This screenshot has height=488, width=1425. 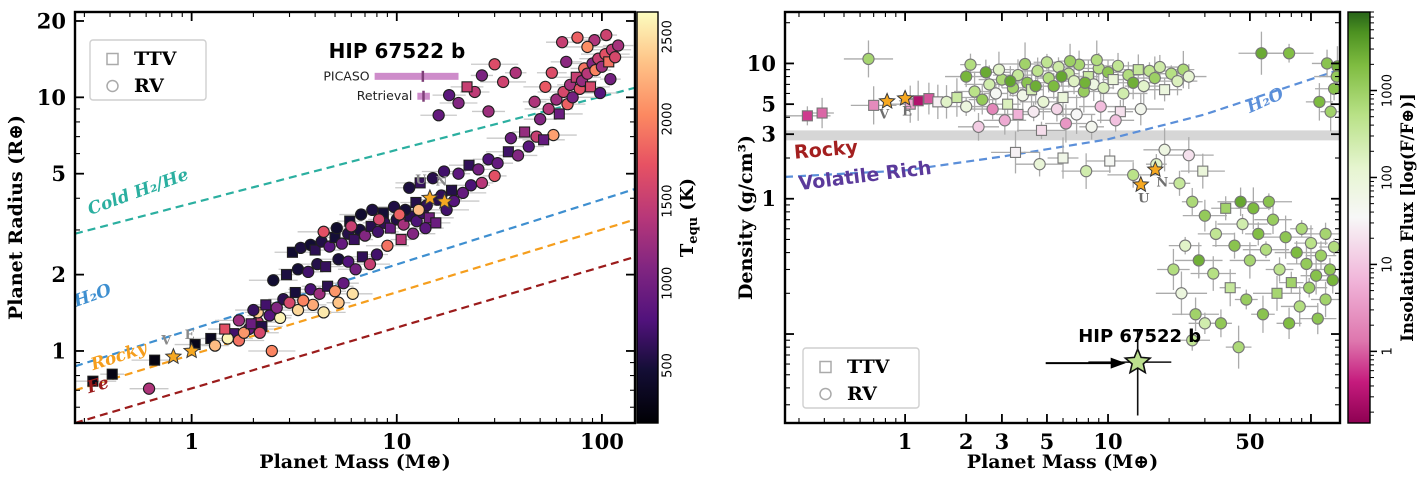 What do you see at coordinates (1002, 441) in the screenshot?
I see `x-tick-label: 3` at bounding box center [1002, 441].